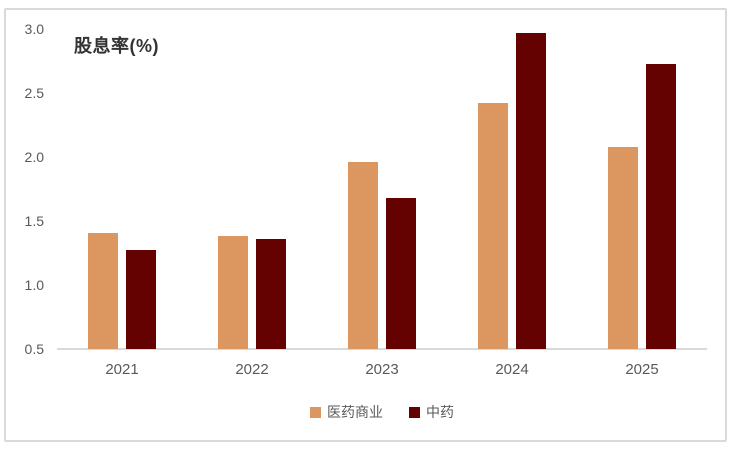 This screenshot has width=739, height=452. I want to click on y-tick-label: 0.5, so click(34, 349).